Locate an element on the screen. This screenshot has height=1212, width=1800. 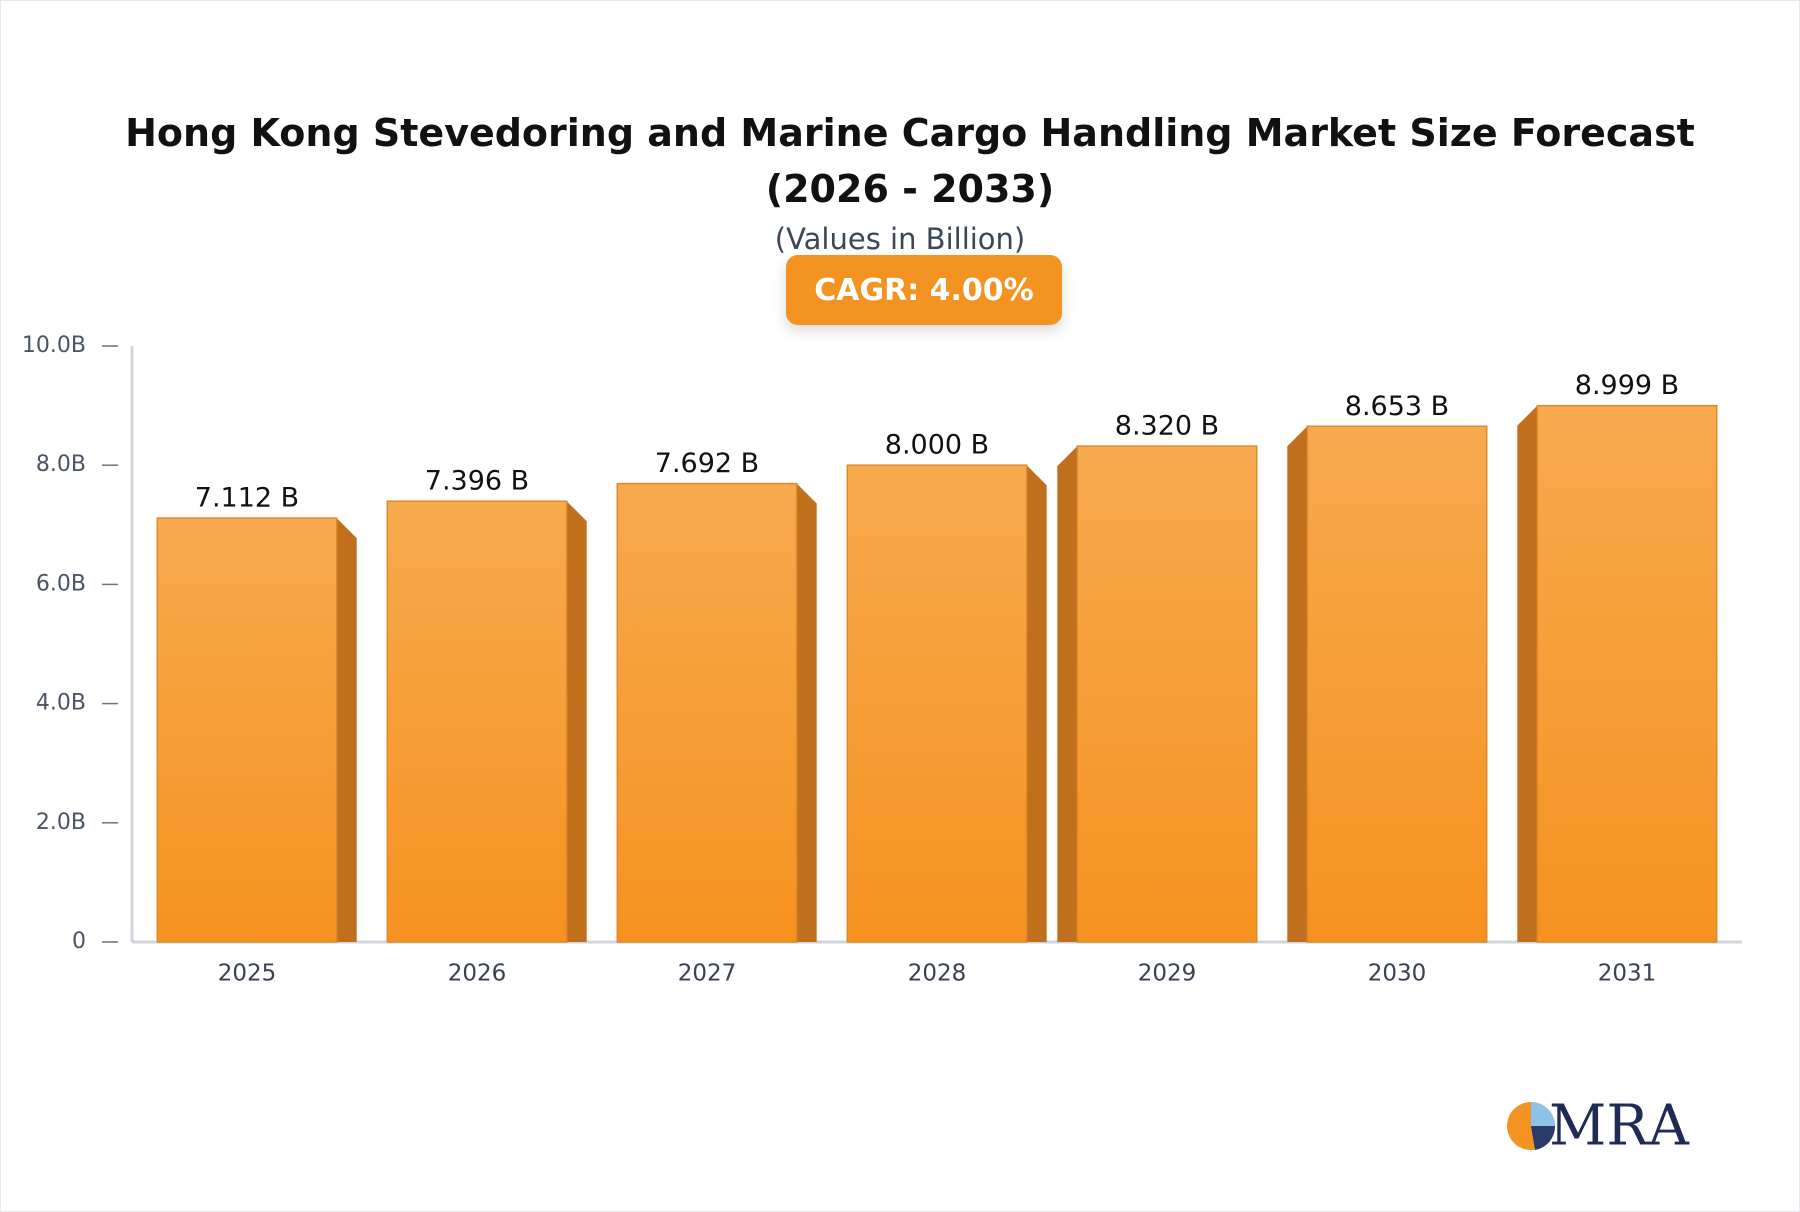
value-label: 7.112 B is located at coordinates (247, 498).